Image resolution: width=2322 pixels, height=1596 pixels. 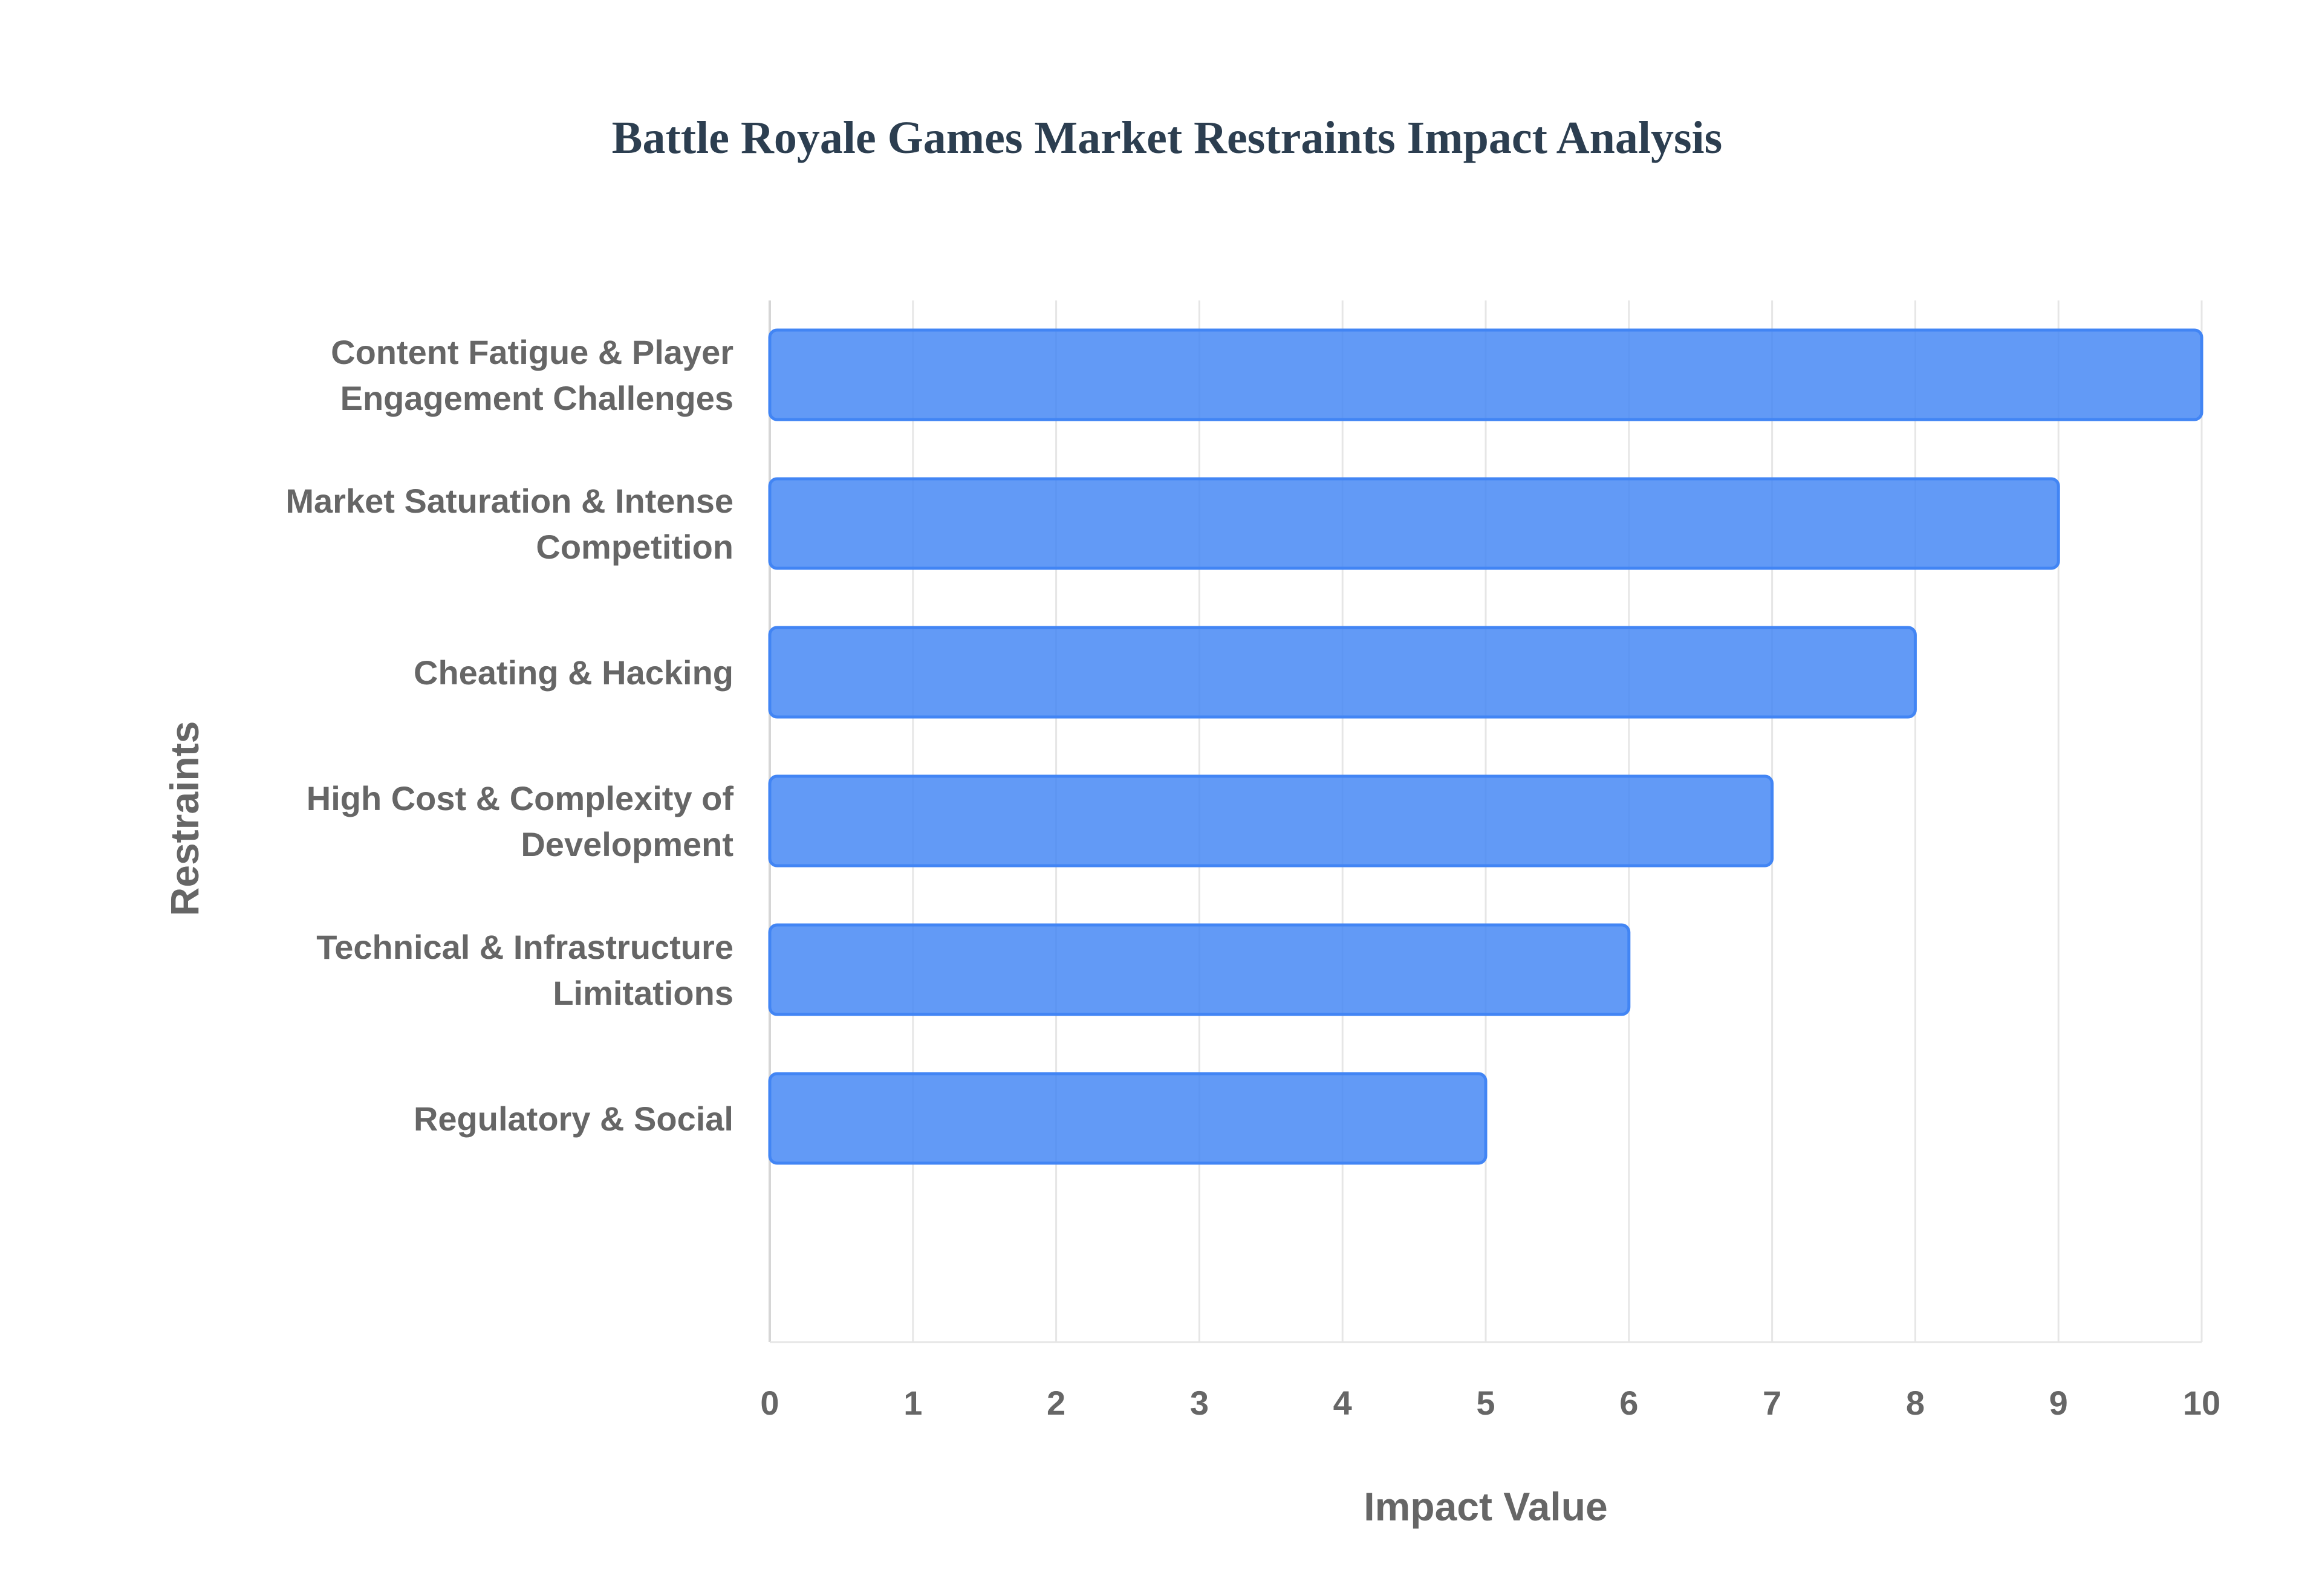 I want to click on category-label: Market Saturation & Intense Competition, so click(x=509, y=524).